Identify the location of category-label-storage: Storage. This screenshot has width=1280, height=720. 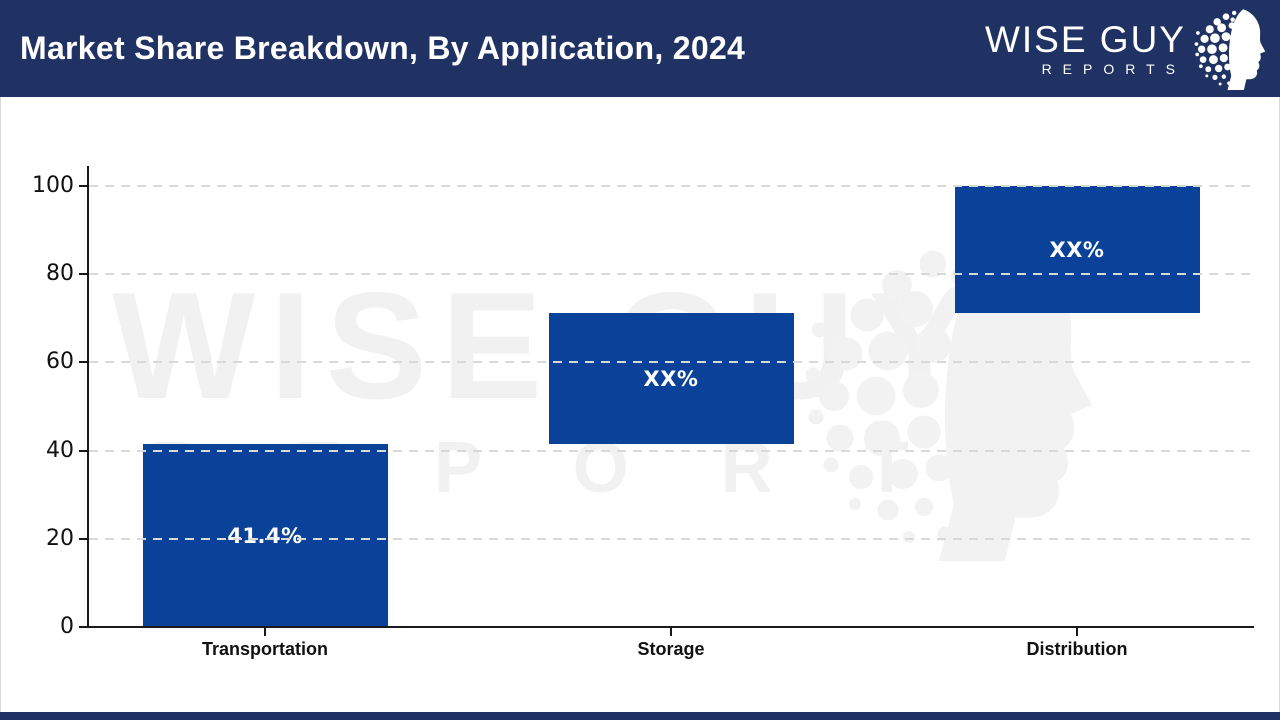
(671, 649).